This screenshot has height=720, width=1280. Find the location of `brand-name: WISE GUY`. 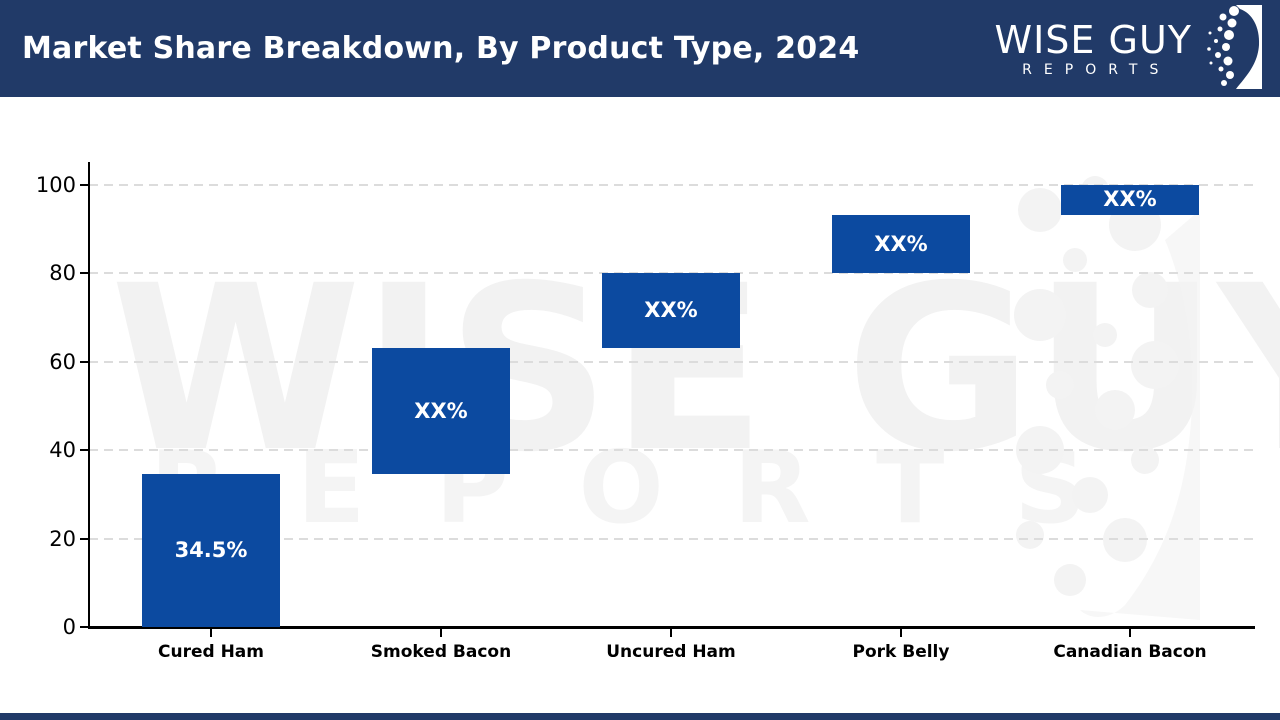

brand-name: WISE GUY is located at coordinates (1093, 39).